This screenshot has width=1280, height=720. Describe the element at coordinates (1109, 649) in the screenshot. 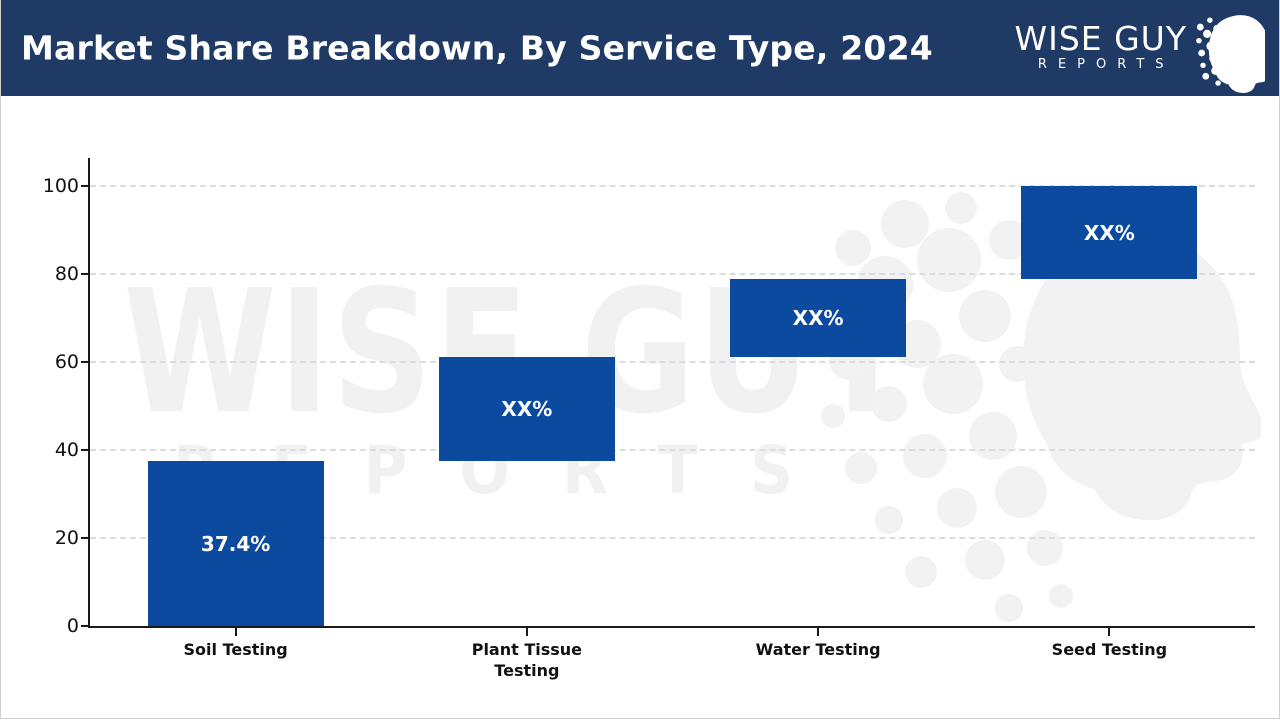

I see `x-tick-label-4: Seed Testing` at that location.